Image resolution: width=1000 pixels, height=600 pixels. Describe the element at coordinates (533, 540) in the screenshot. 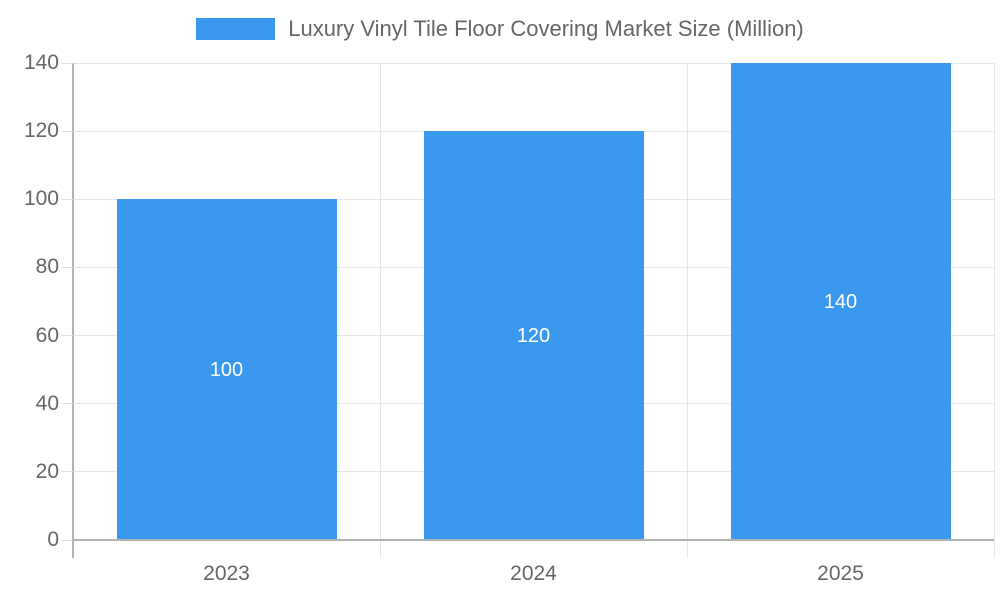

I see `x-axis-line` at that location.